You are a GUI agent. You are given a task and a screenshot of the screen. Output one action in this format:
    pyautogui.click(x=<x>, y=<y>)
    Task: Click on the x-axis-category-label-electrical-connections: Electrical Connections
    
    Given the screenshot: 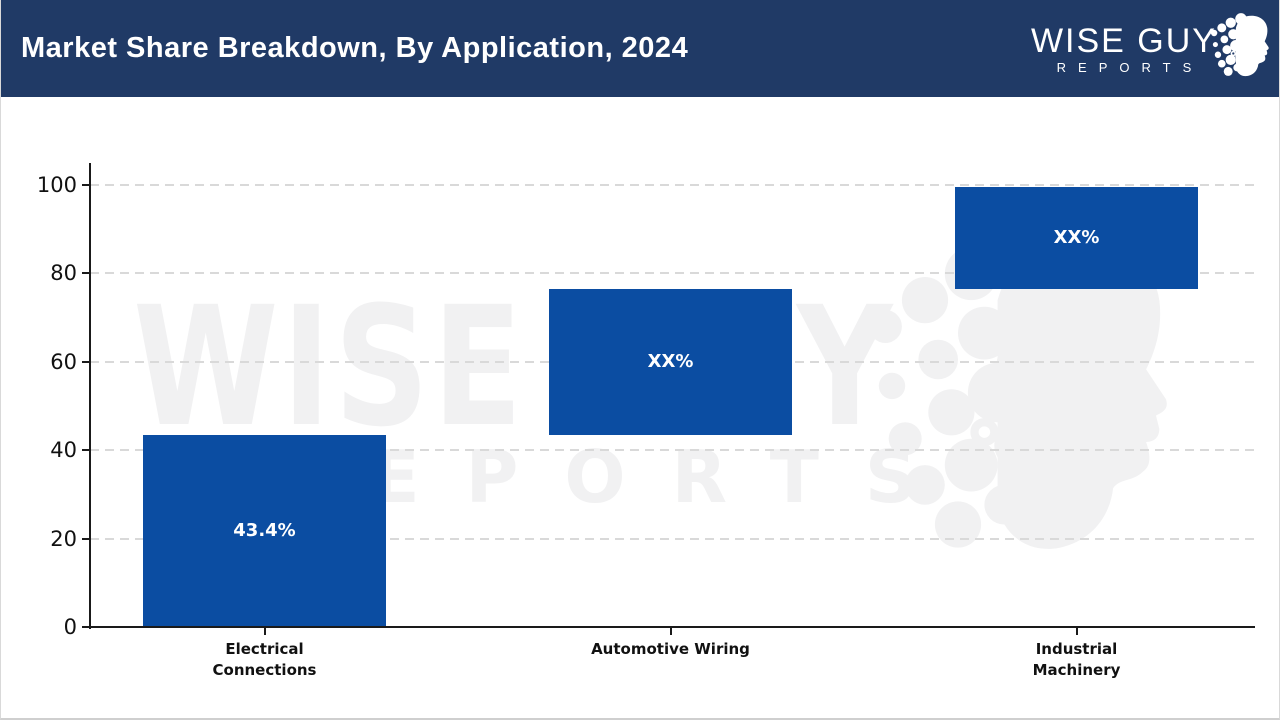 What is the action you would take?
    pyautogui.click(x=264, y=659)
    